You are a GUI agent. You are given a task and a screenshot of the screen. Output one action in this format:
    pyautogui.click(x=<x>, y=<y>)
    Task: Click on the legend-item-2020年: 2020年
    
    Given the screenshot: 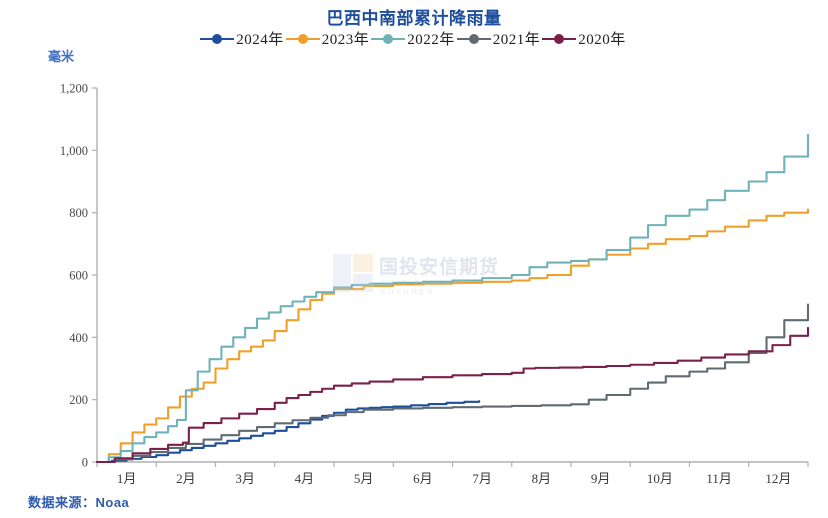 What is the action you would take?
    pyautogui.click(x=585, y=38)
    